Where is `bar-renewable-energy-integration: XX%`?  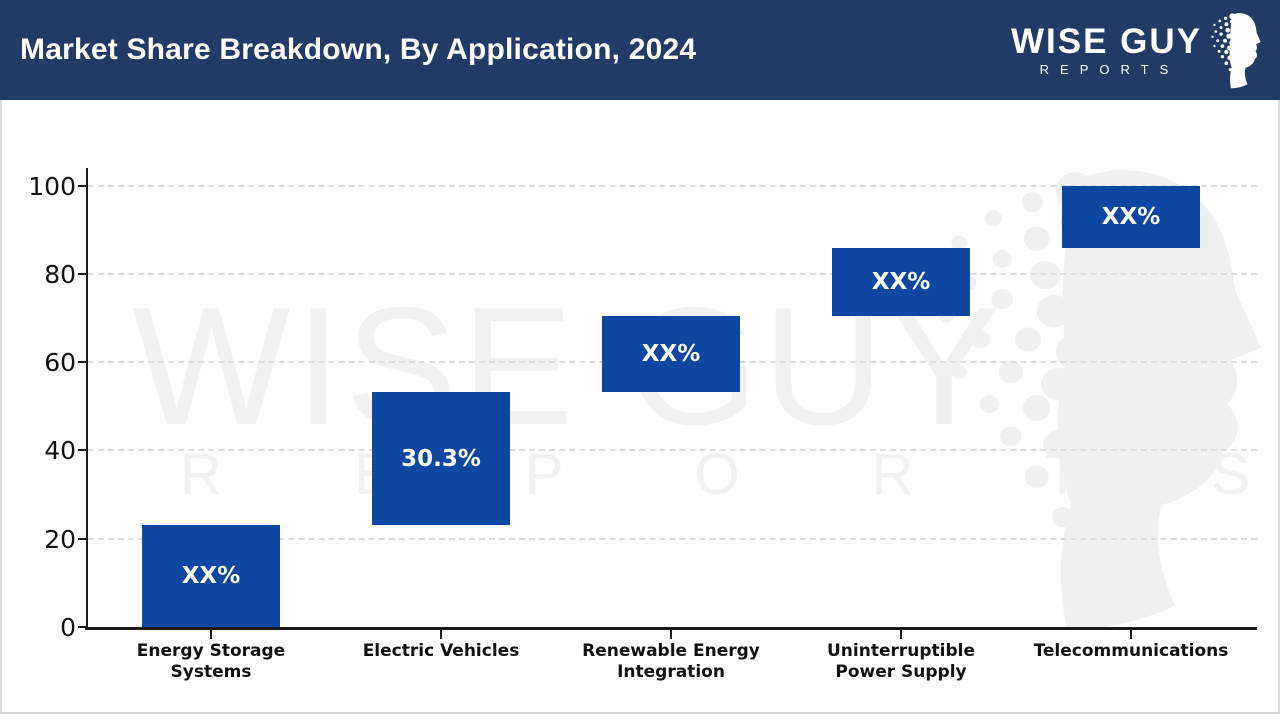 bar-renewable-energy-integration: XX% is located at coordinates (671, 353).